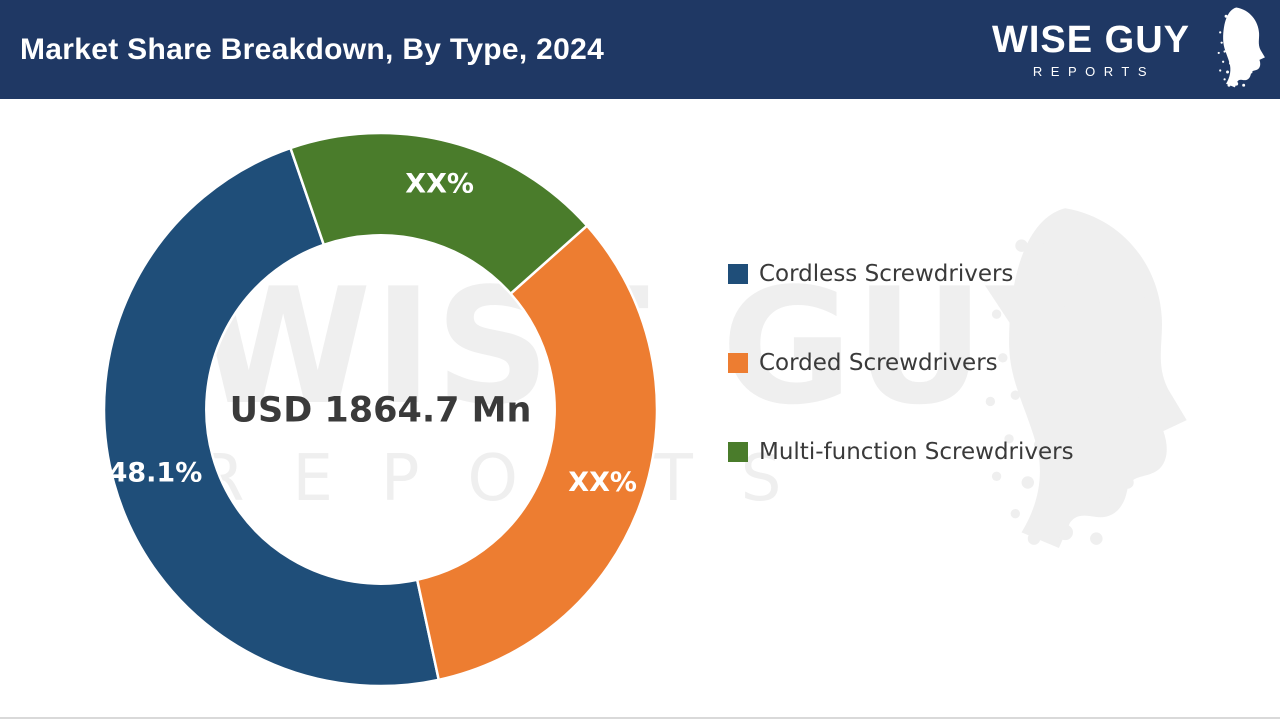 Image resolution: width=1280 pixels, height=720 pixels. I want to click on brand-wordmark: WISE GUY REPORTS, so click(1091, 50).